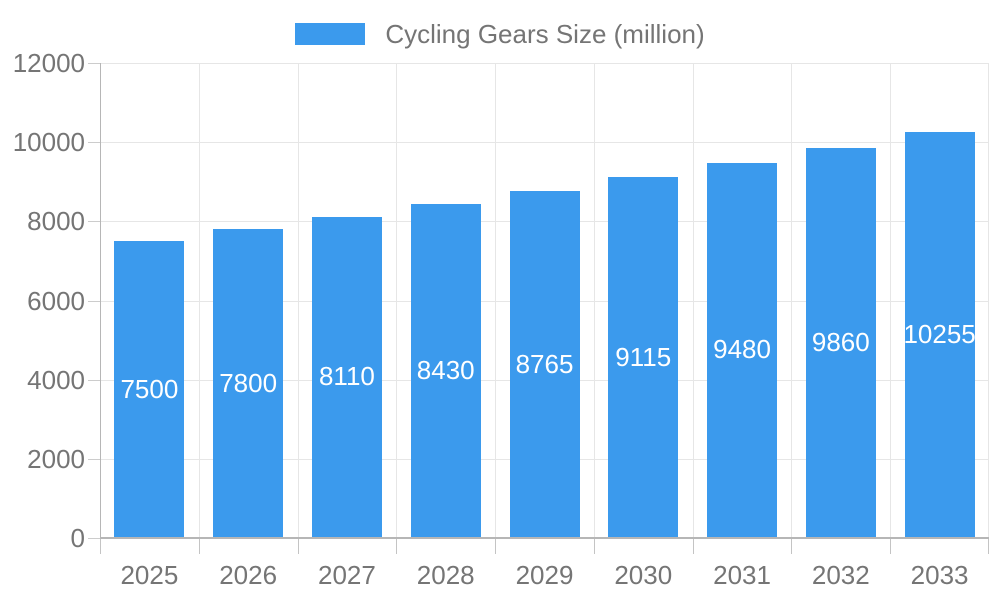  I want to click on bar-value-label: 9480, so click(742, 349).